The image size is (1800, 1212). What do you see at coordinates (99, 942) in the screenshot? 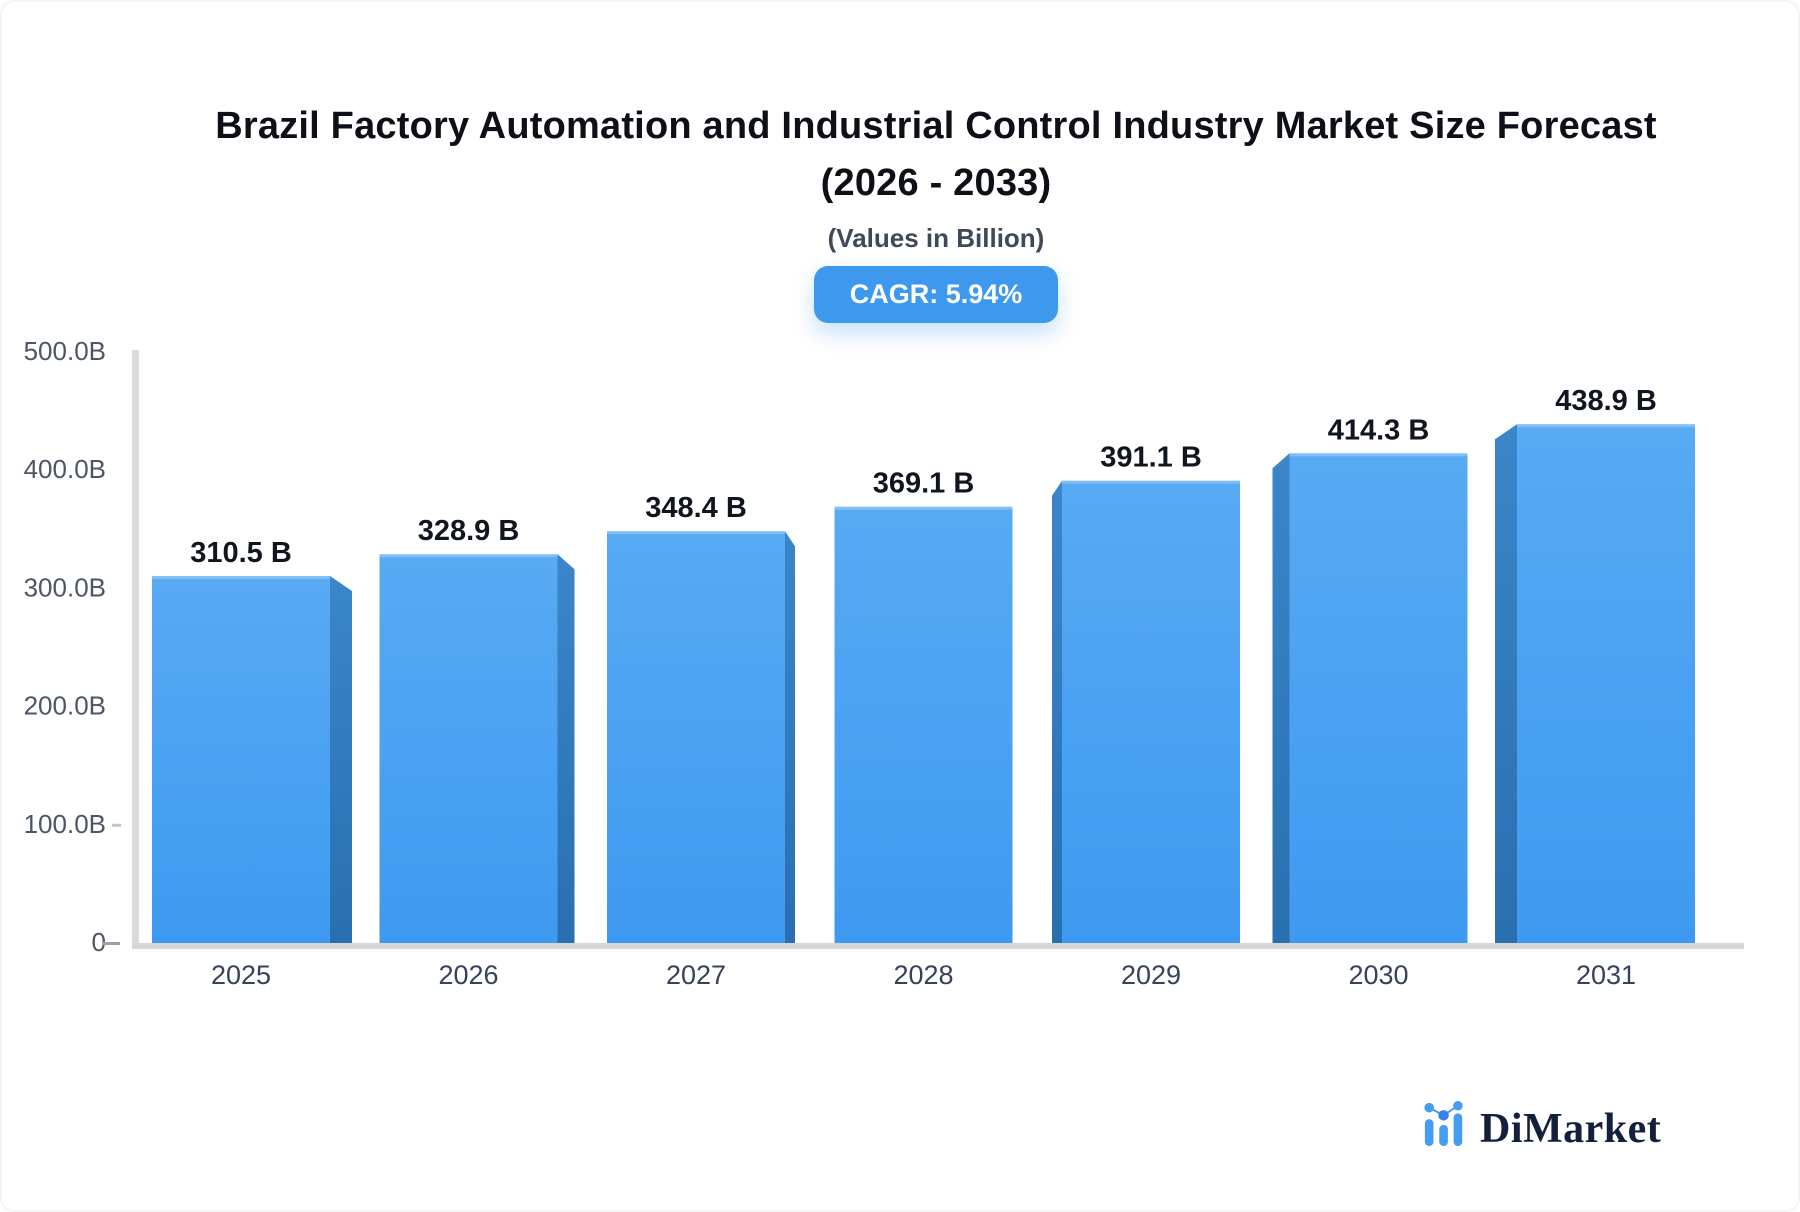
I see `y-axis-tick-label: 0` at bounding box center [99, 942].